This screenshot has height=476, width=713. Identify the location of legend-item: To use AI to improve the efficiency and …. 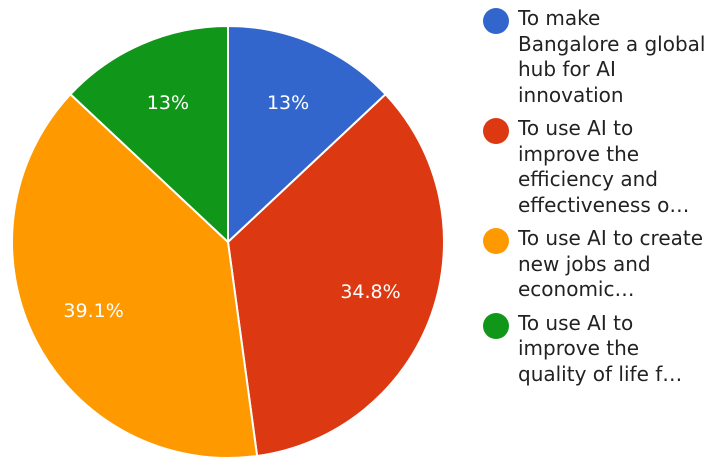
(598, 167).